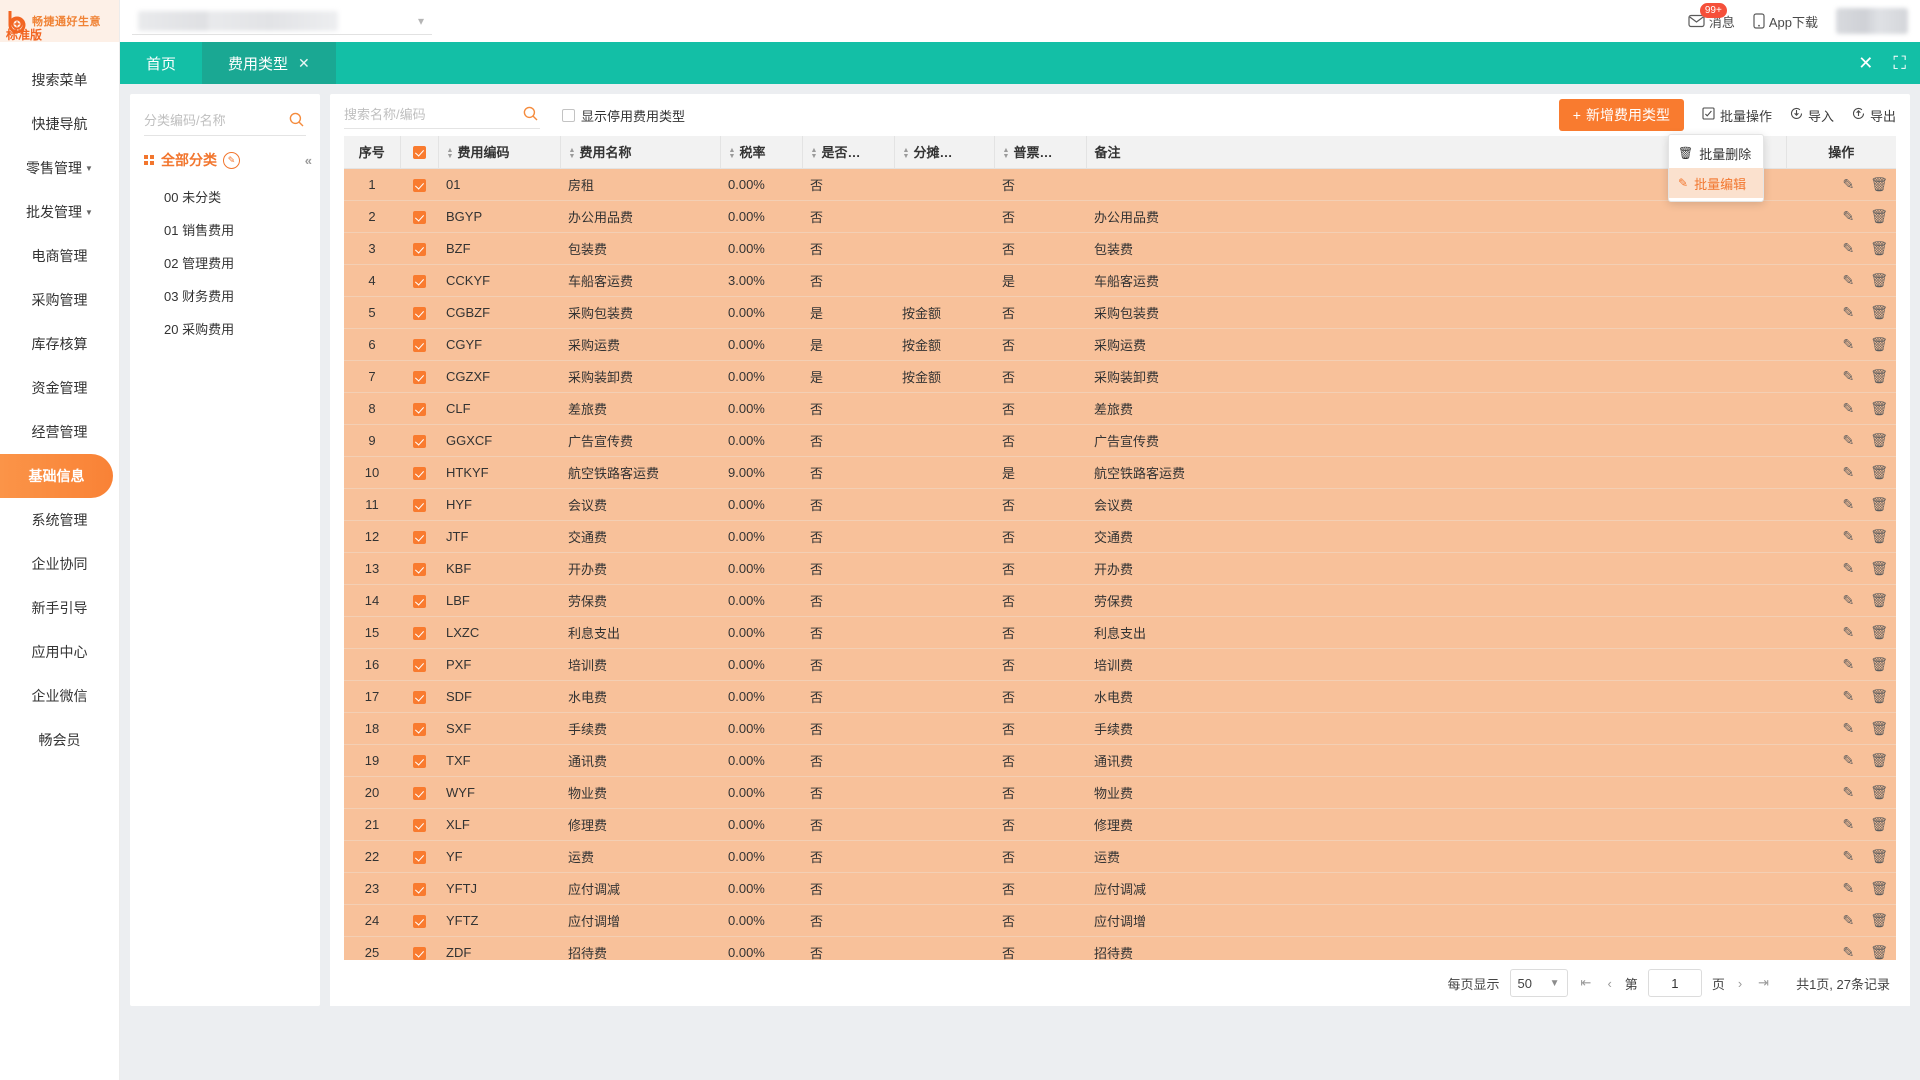  I want to click on show-disabled-toggle: 显示停用费用类型, so click(623, 115).